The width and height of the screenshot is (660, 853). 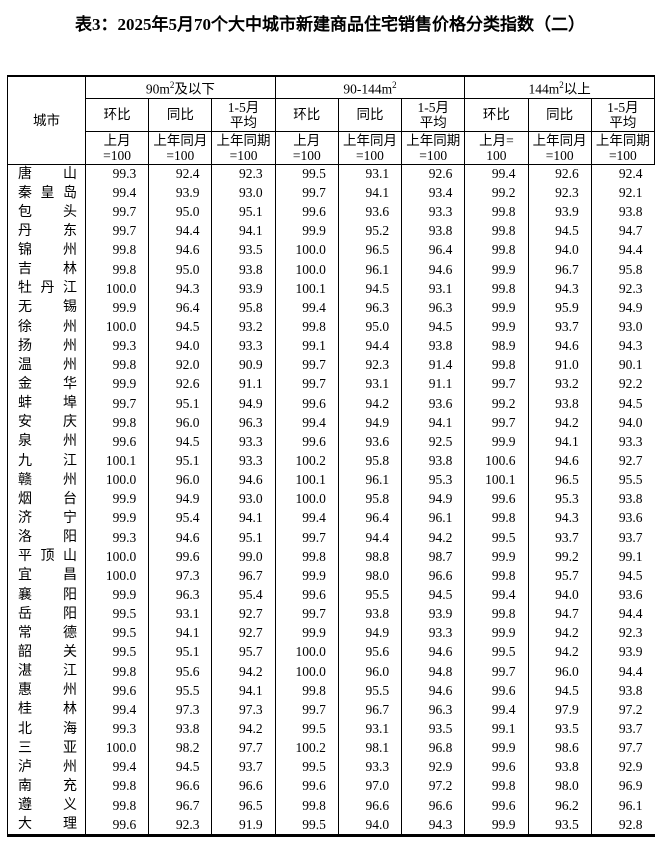 I want to click on city-name-char: 山, so click(x=70, y=557).